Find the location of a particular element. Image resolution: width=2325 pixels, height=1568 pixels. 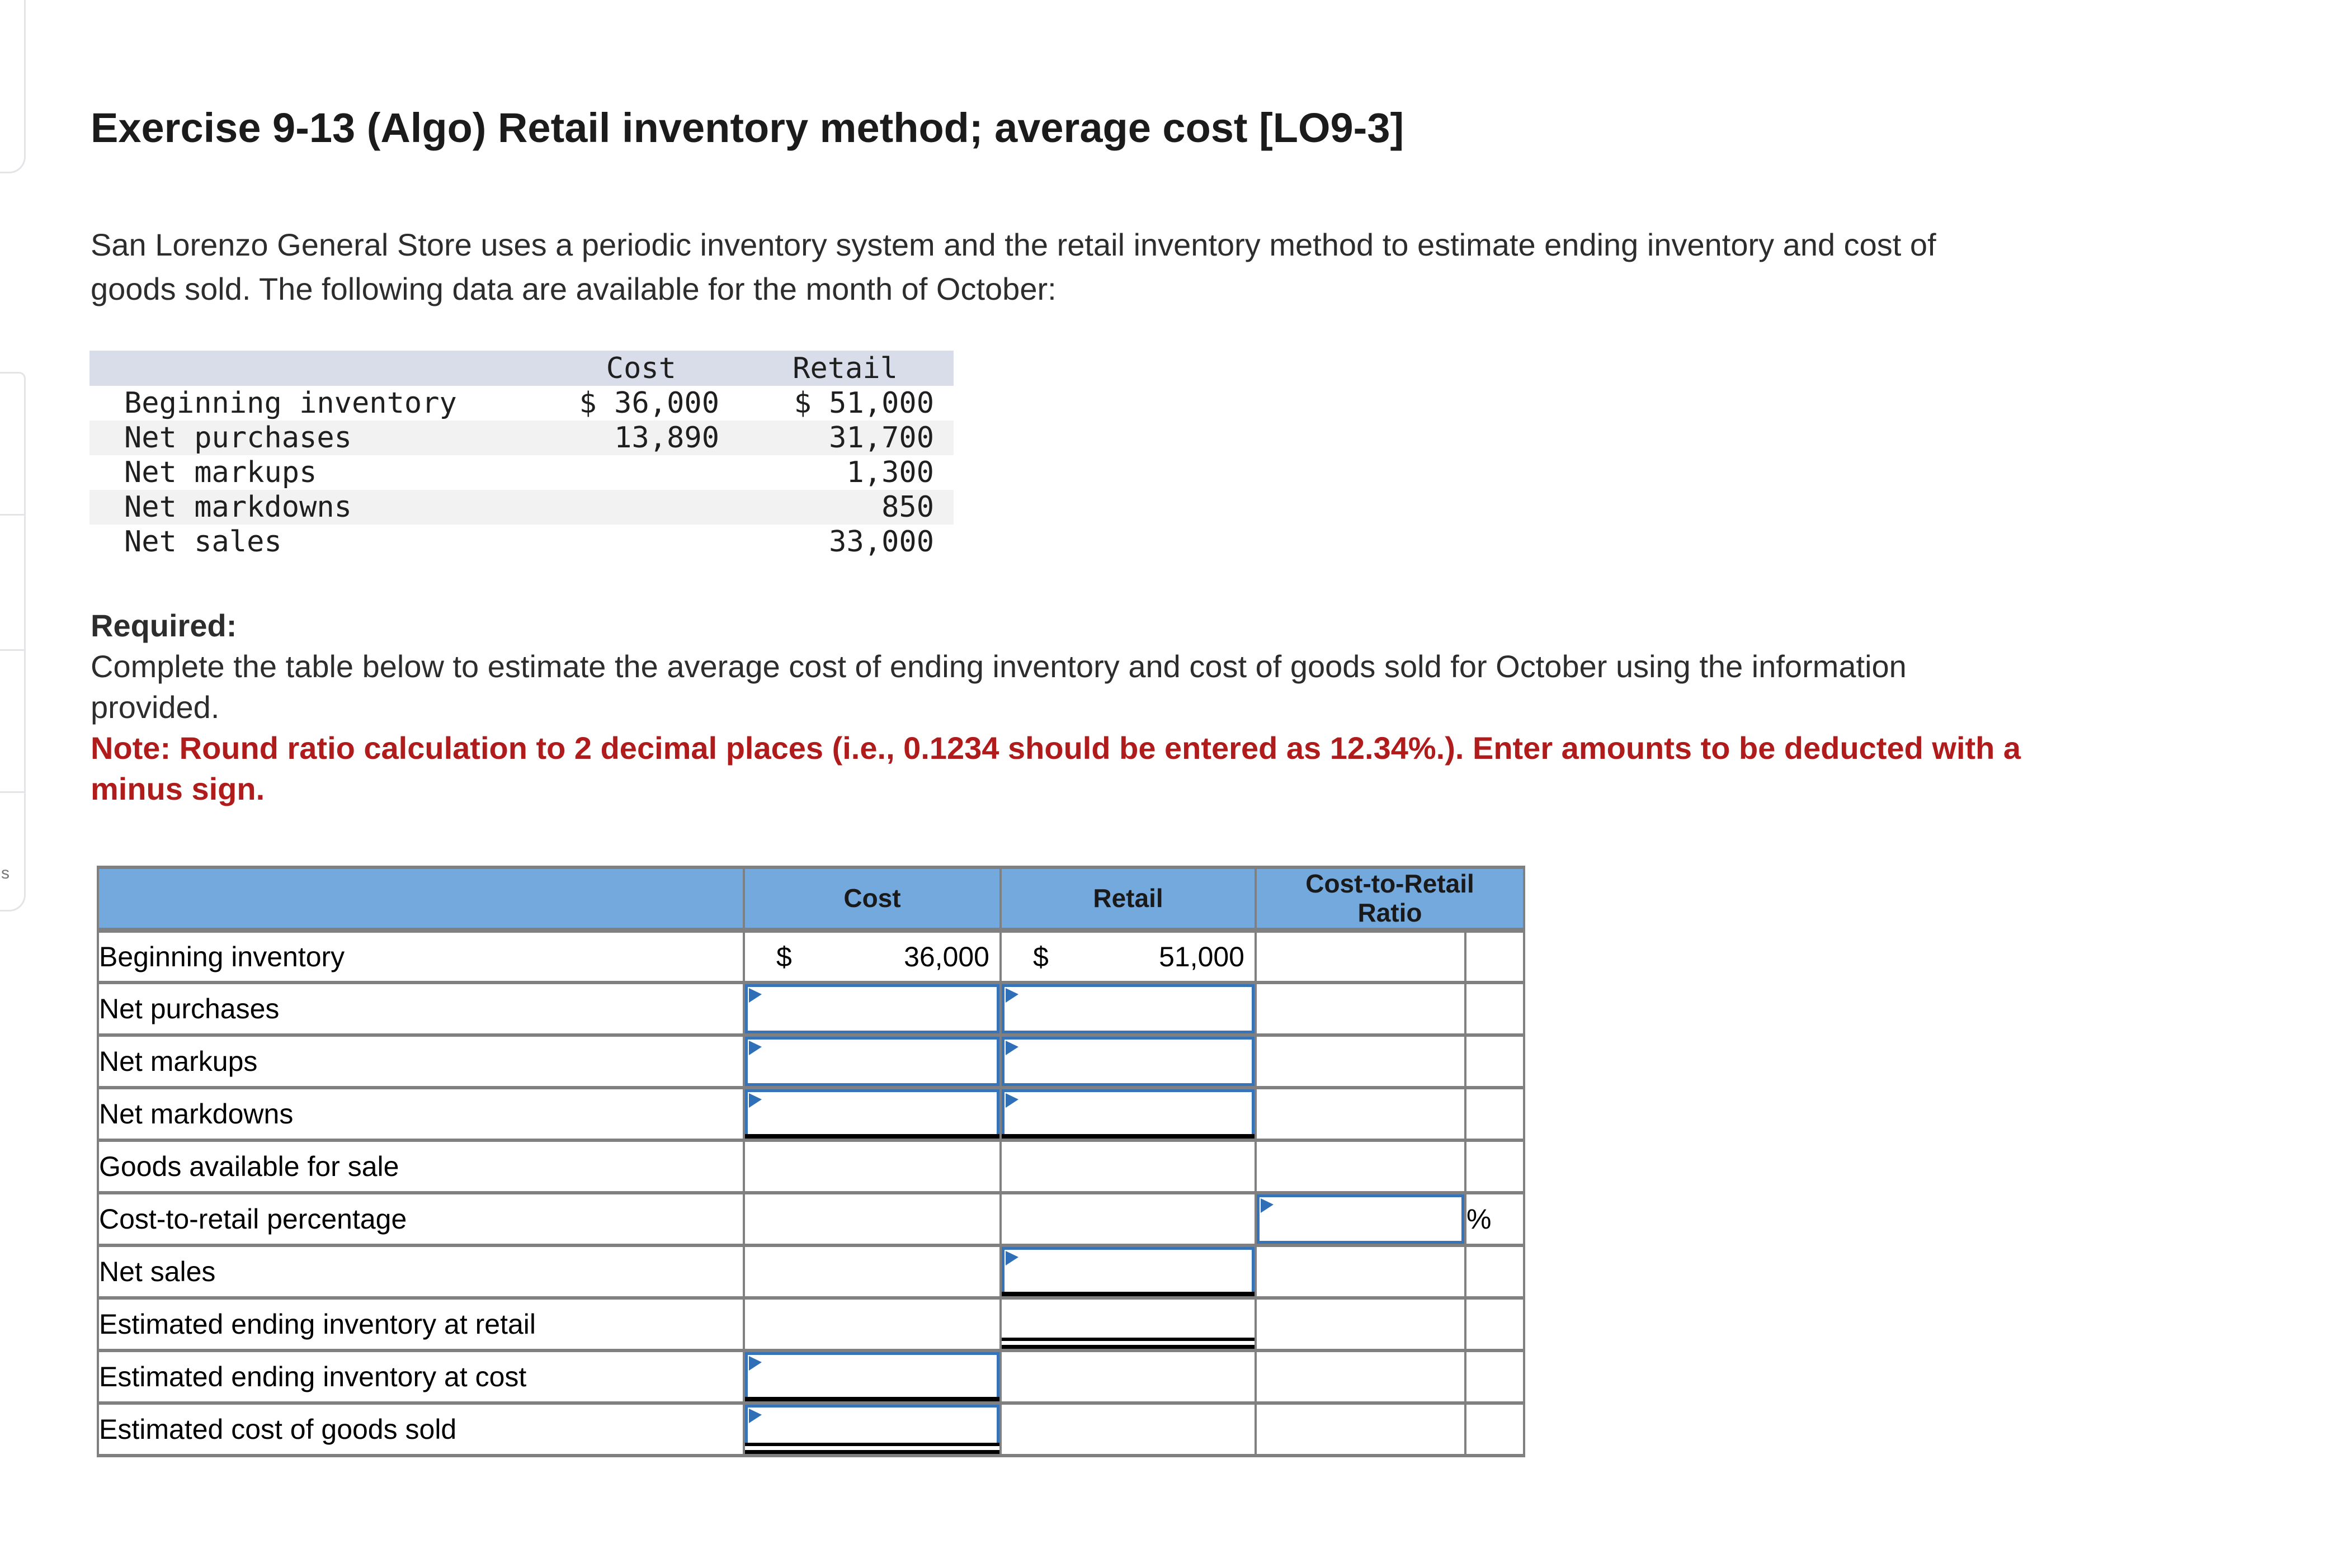

given-row-label: Net sales is located at coordinates (203, 542).